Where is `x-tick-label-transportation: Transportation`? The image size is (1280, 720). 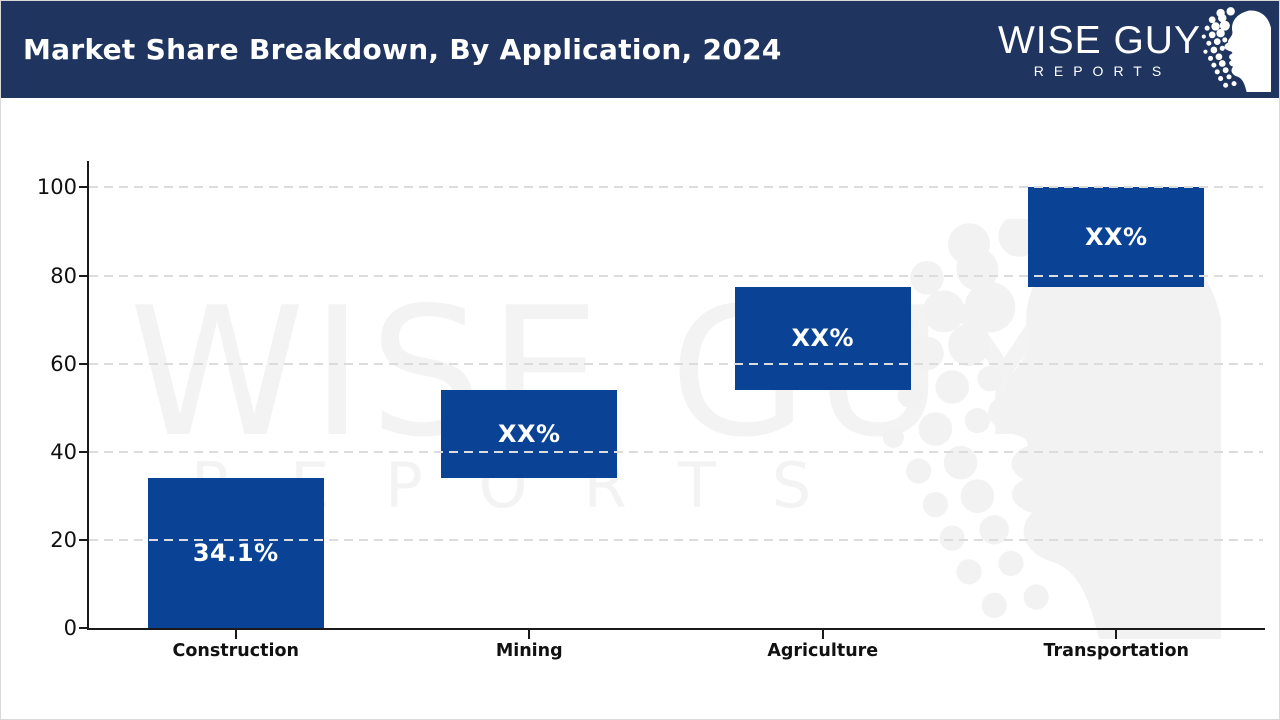
x-tick-label-transportation: Transportation is located at coordinates (1116, 651).